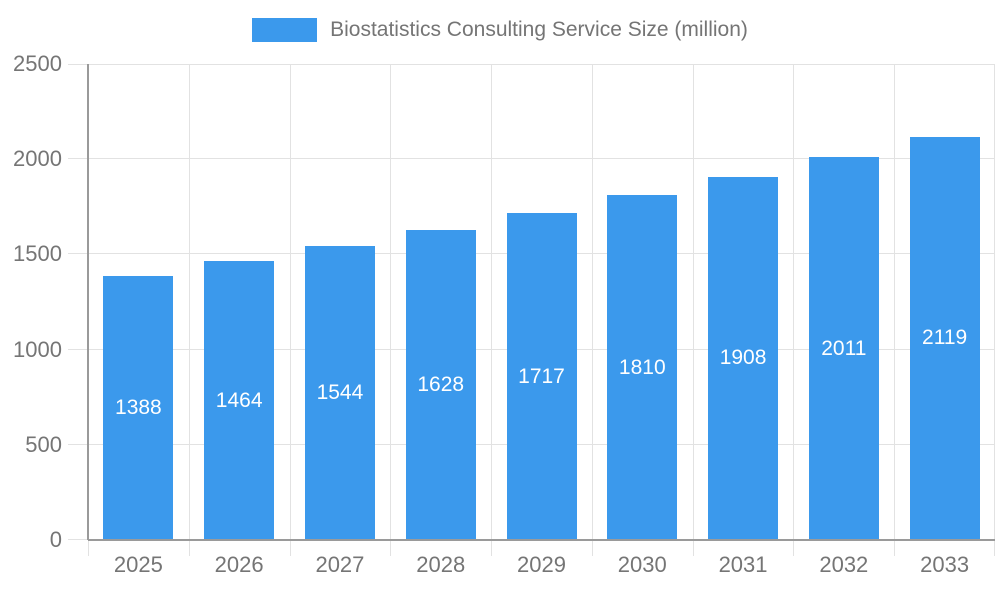 The width and height of the screenshot is (1000, 600). I want to click on x-axis-label-2025: 2025, so click(138, 564).